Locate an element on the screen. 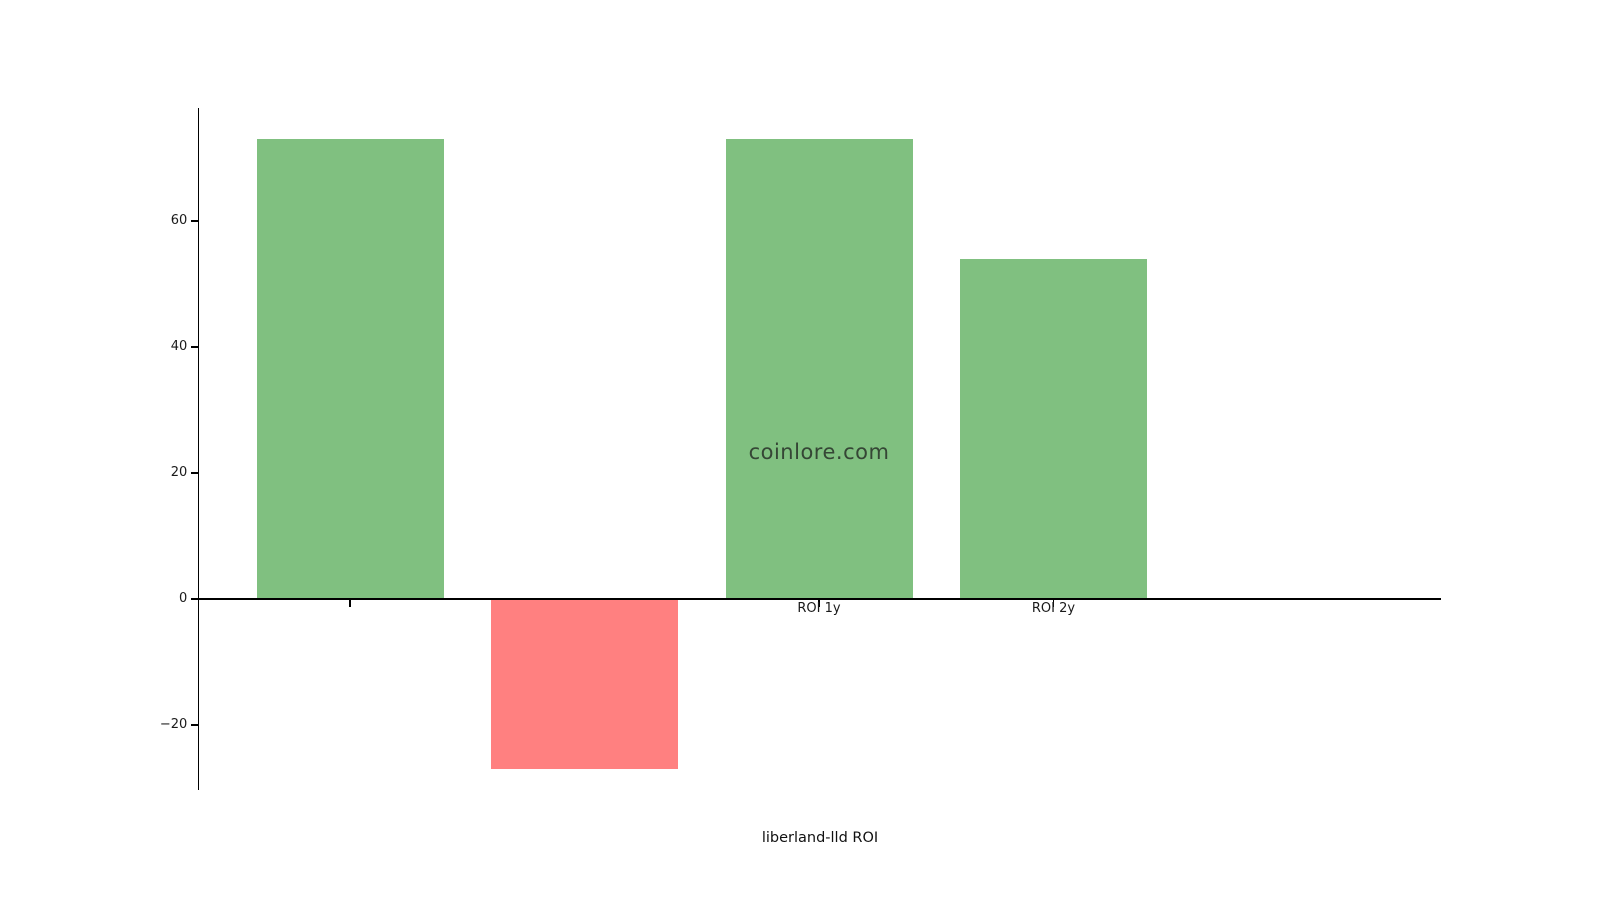 This screenshot has height=900, width=1600. y-tick-label-60: 60 is located at coordinates (179, 220).